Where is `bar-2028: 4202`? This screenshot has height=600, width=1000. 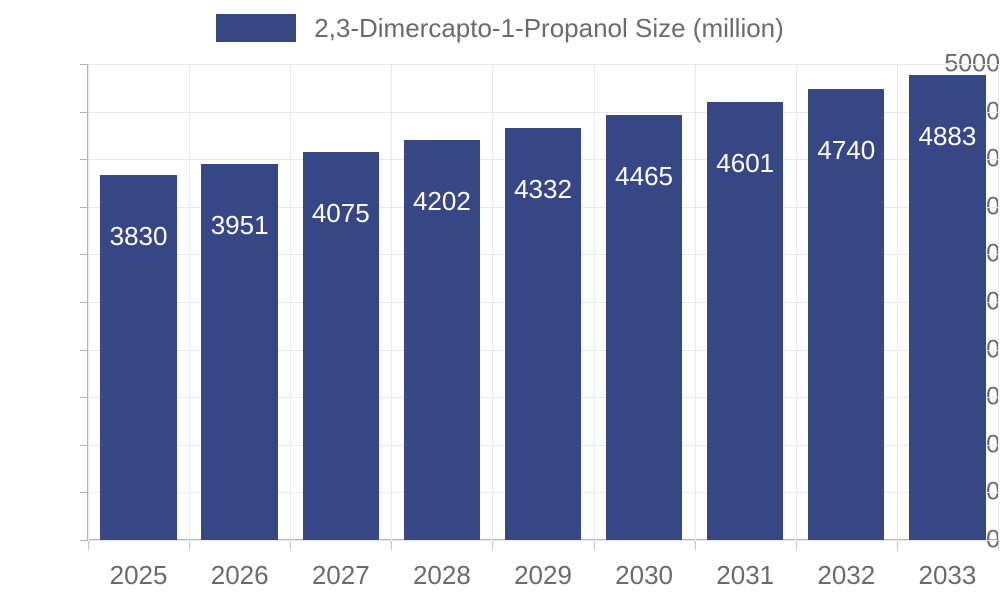
bar-2028: 4202 is located at coordinates (442, 339).